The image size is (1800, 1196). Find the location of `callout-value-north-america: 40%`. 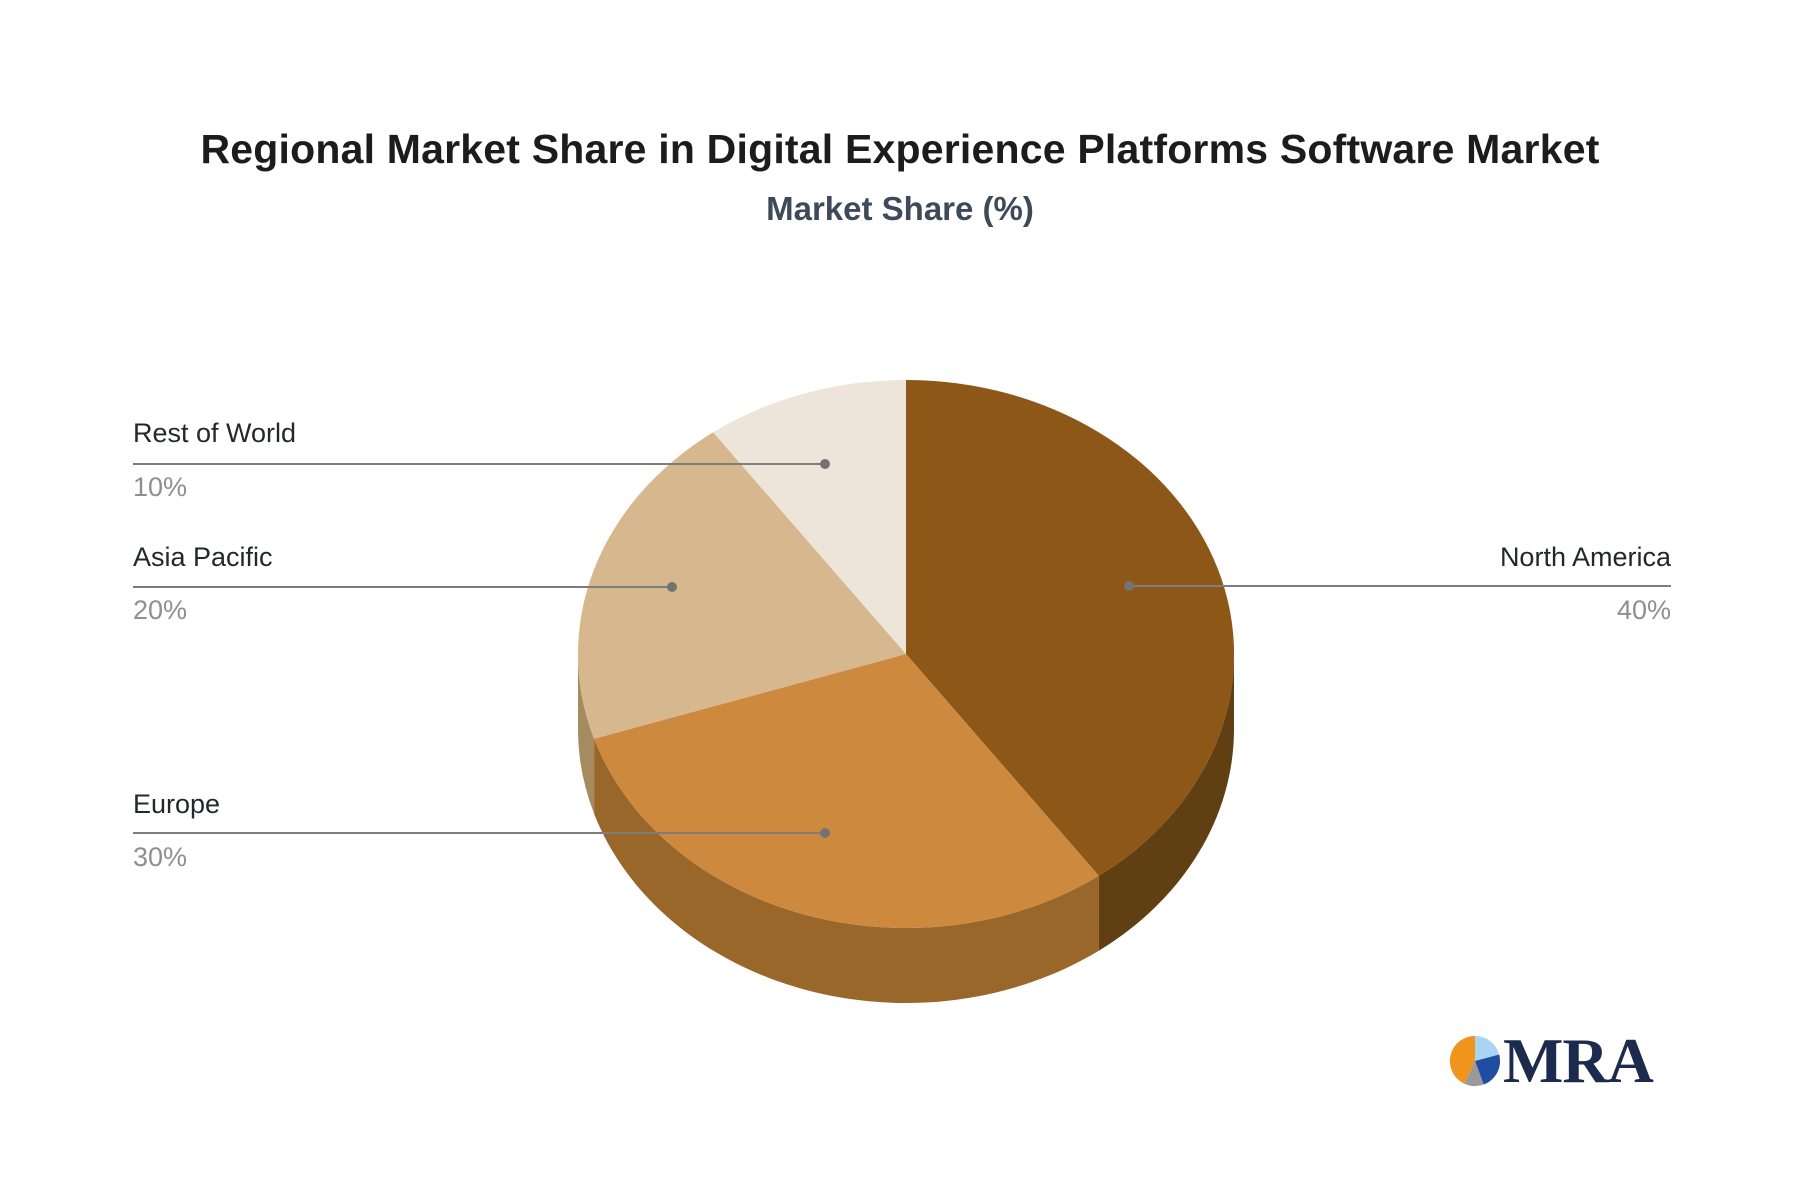

callout-value-north-america: 40% is located at coordinates (1643, 610).